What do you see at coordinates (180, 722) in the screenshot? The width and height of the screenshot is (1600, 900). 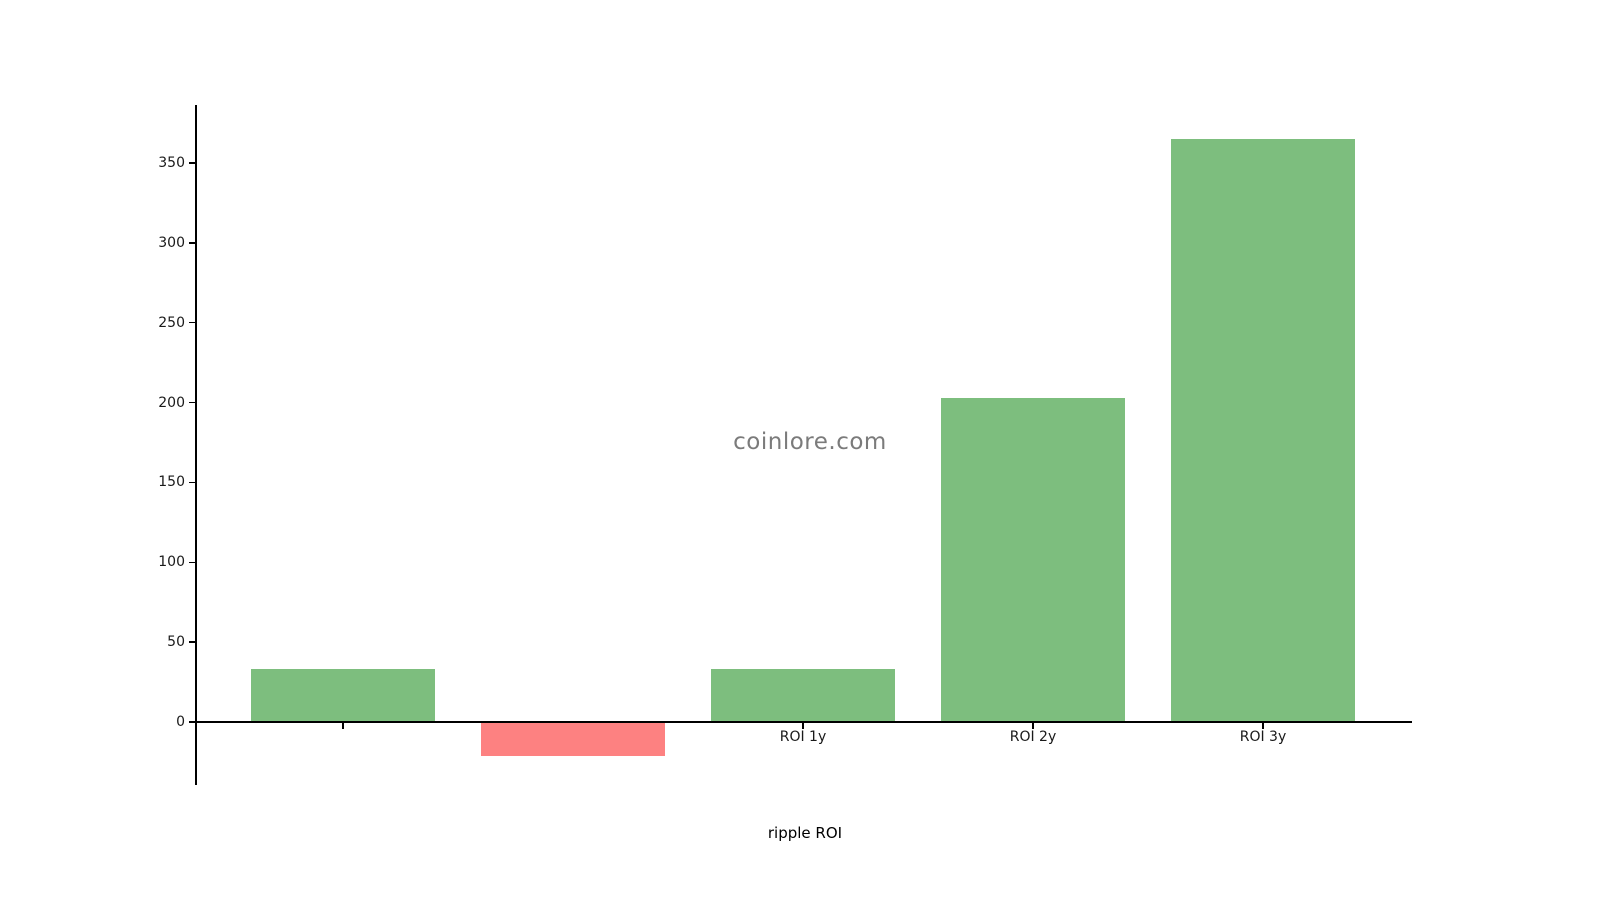 I see `y-tick-label: 0` at bounding box center [180, 722].